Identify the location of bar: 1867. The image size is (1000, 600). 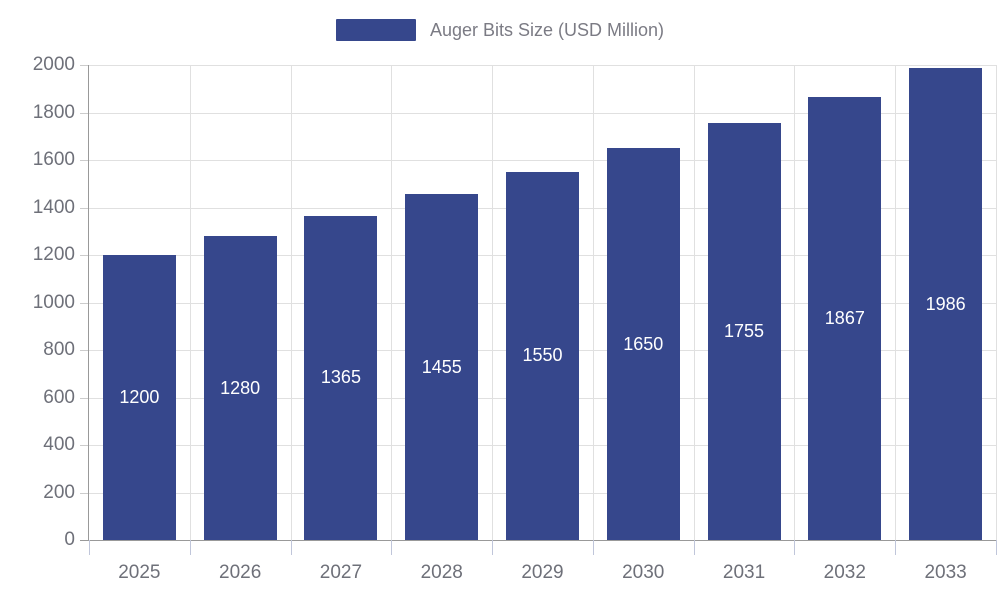
(845, 318).